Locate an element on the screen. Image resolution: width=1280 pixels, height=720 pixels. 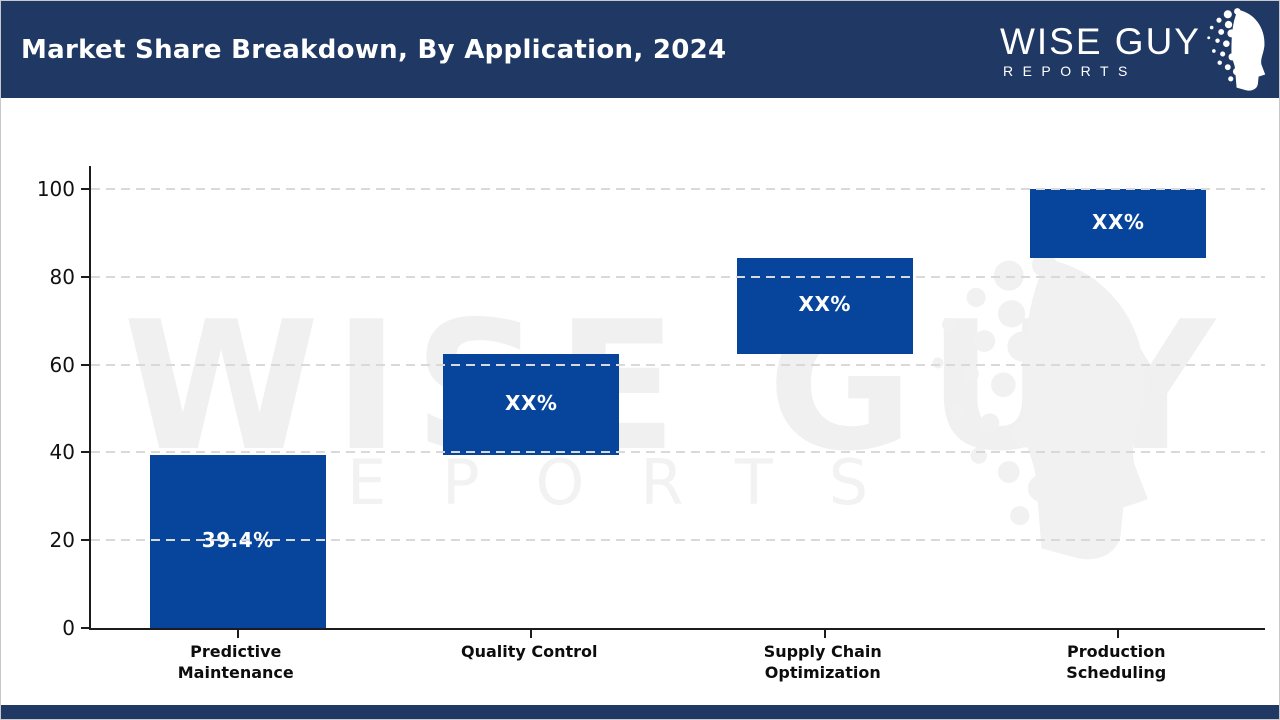
y-axis-labels: 0 20 40 60 80 100 is located at coordinates (38, 402).